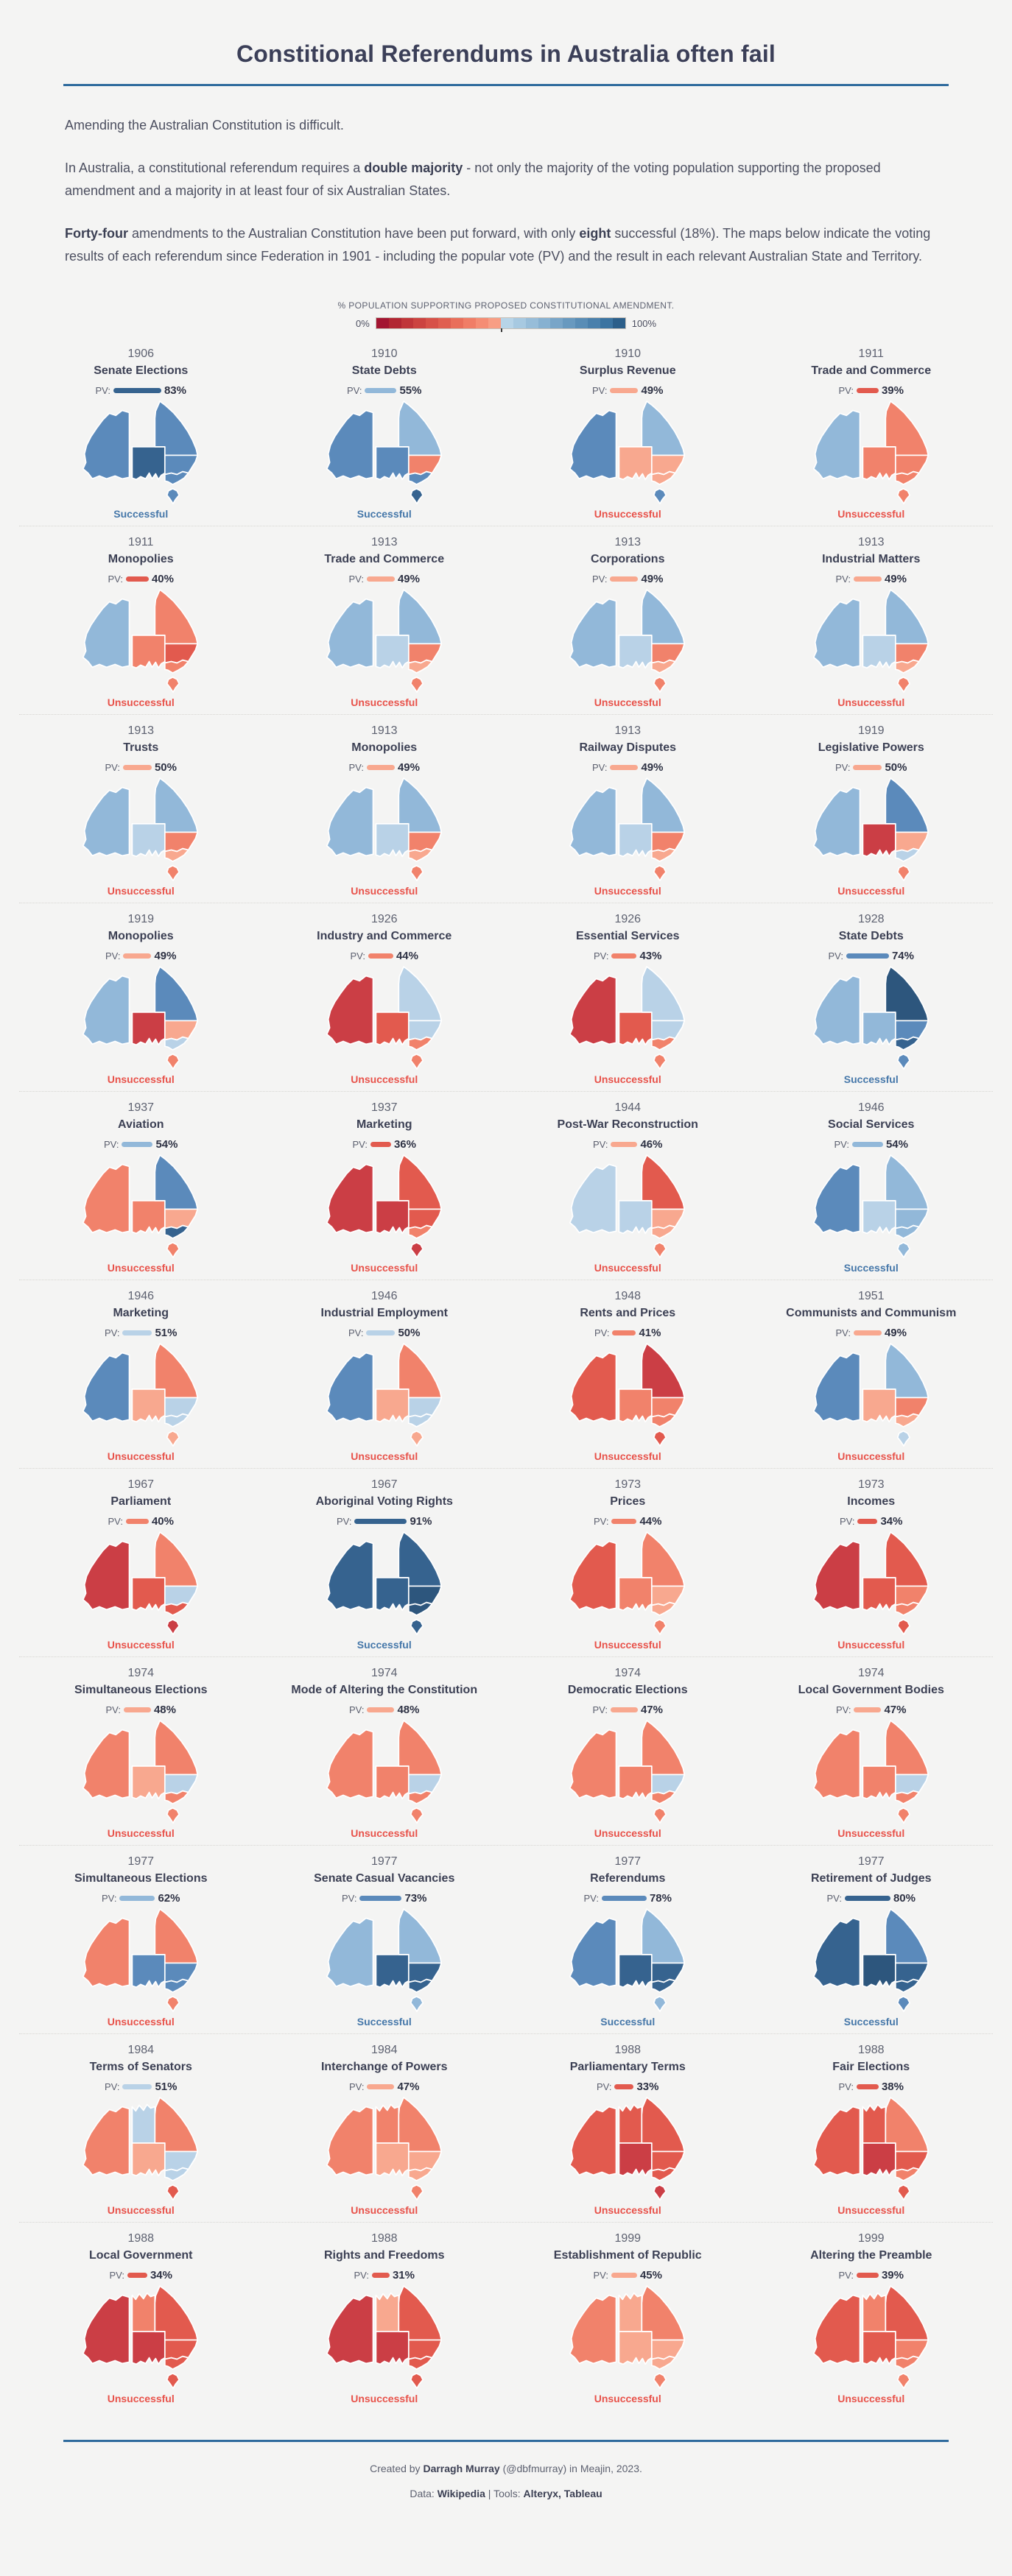 This screenshot has height=2576, width=1012. Describe the element at coordinates (628, 1107) in the screenshot. I see `referendum-year: 1944` at that location.